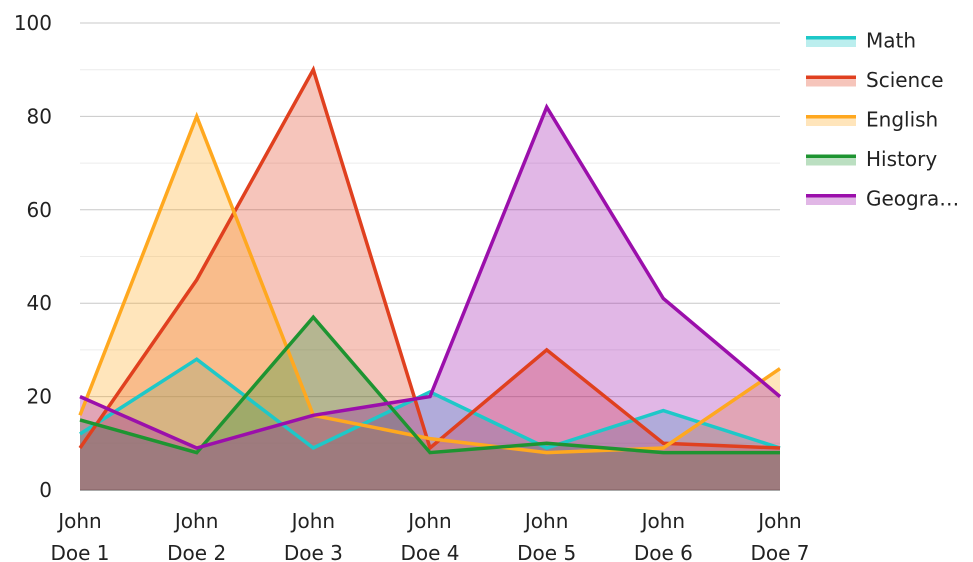 This screenshot has height=562, width=973. I want to click on x-tick-label: Doe 3, so click(313, 551).